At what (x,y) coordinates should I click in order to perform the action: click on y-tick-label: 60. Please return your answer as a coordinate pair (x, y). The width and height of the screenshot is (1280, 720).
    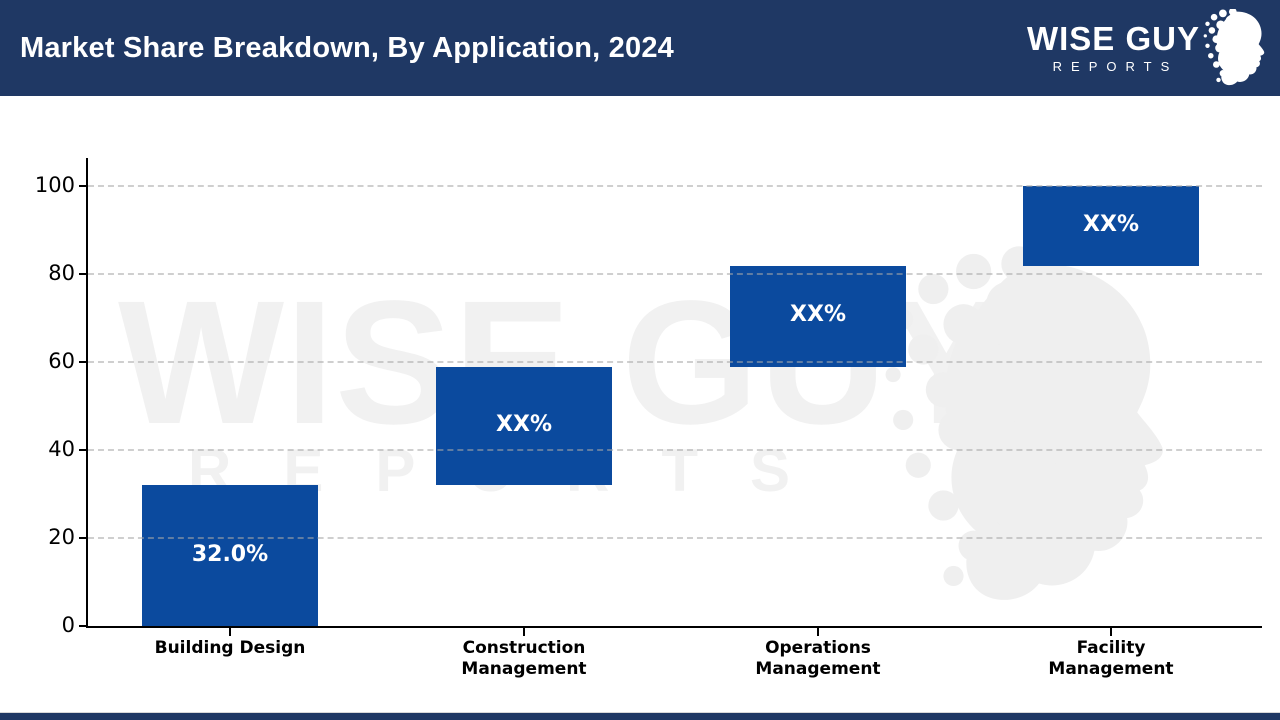
    Looking at the image, I should click on (61, 361).